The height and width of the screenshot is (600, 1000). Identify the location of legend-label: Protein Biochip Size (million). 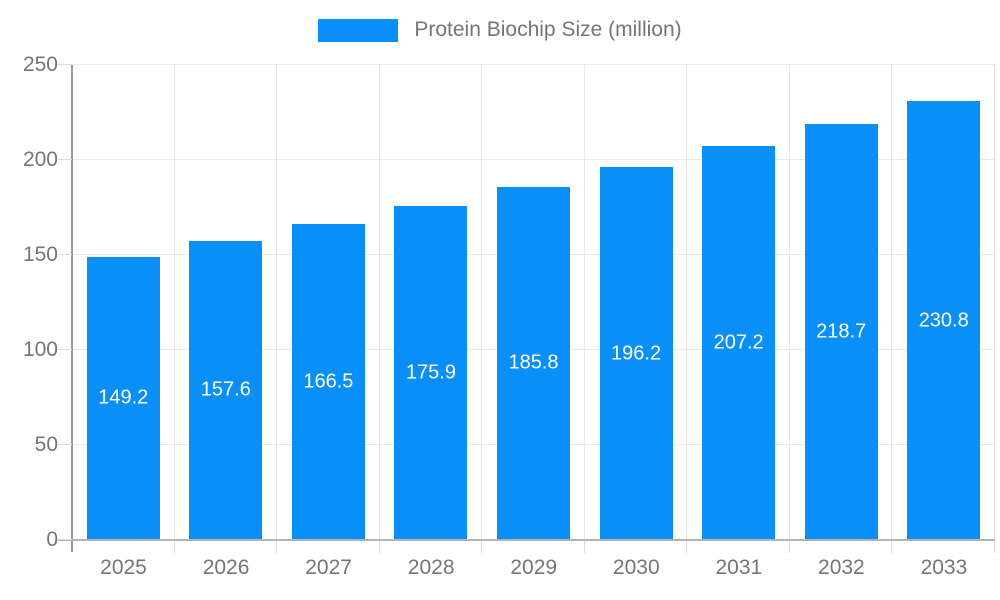
(548, 29).